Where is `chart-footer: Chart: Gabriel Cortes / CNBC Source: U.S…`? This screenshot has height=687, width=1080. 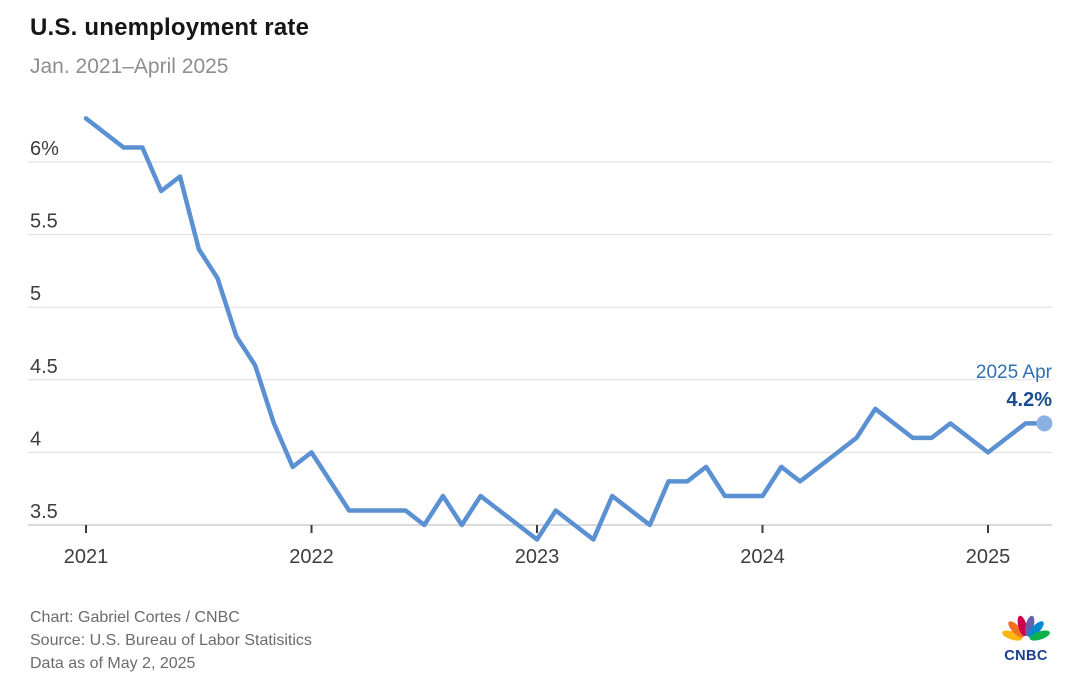
chart-footer: Chart: Gabriel Cortes / CNBC Source: U.S… is located at coordinates (171, 640).